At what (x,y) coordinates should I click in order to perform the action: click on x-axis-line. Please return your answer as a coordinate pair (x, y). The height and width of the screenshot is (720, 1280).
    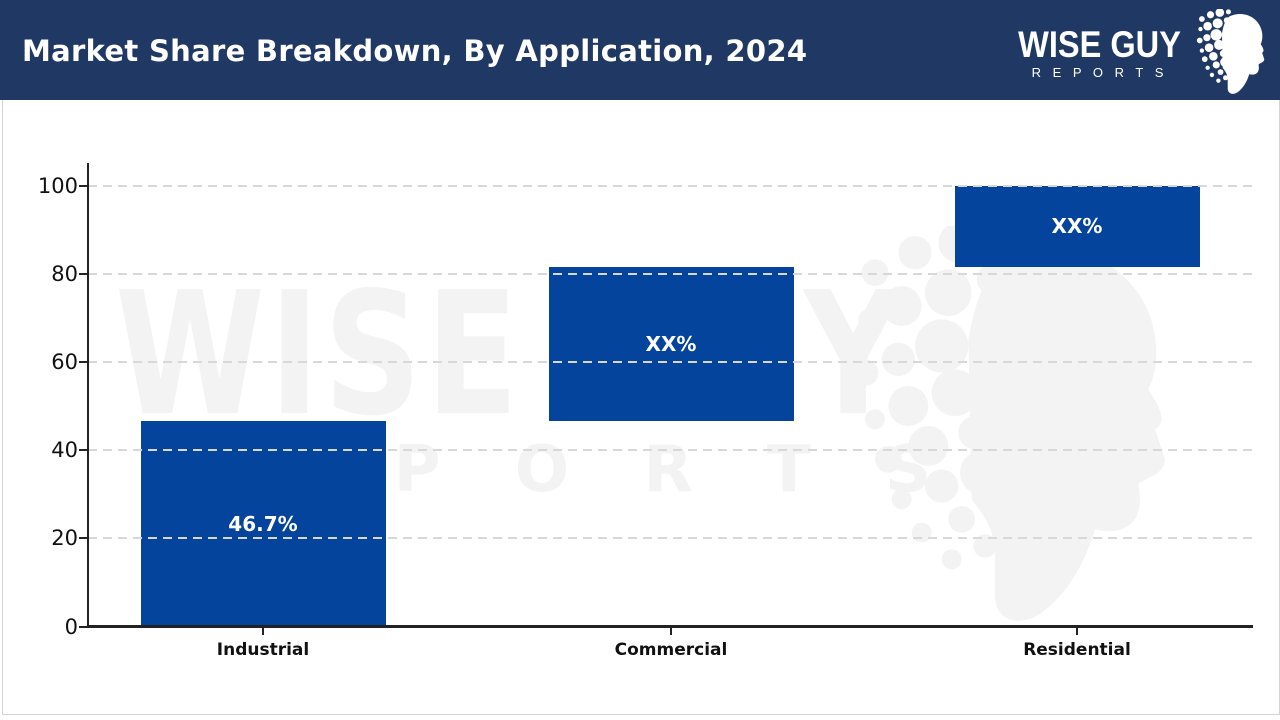
    Looking at the image, I should click on (670, 626).